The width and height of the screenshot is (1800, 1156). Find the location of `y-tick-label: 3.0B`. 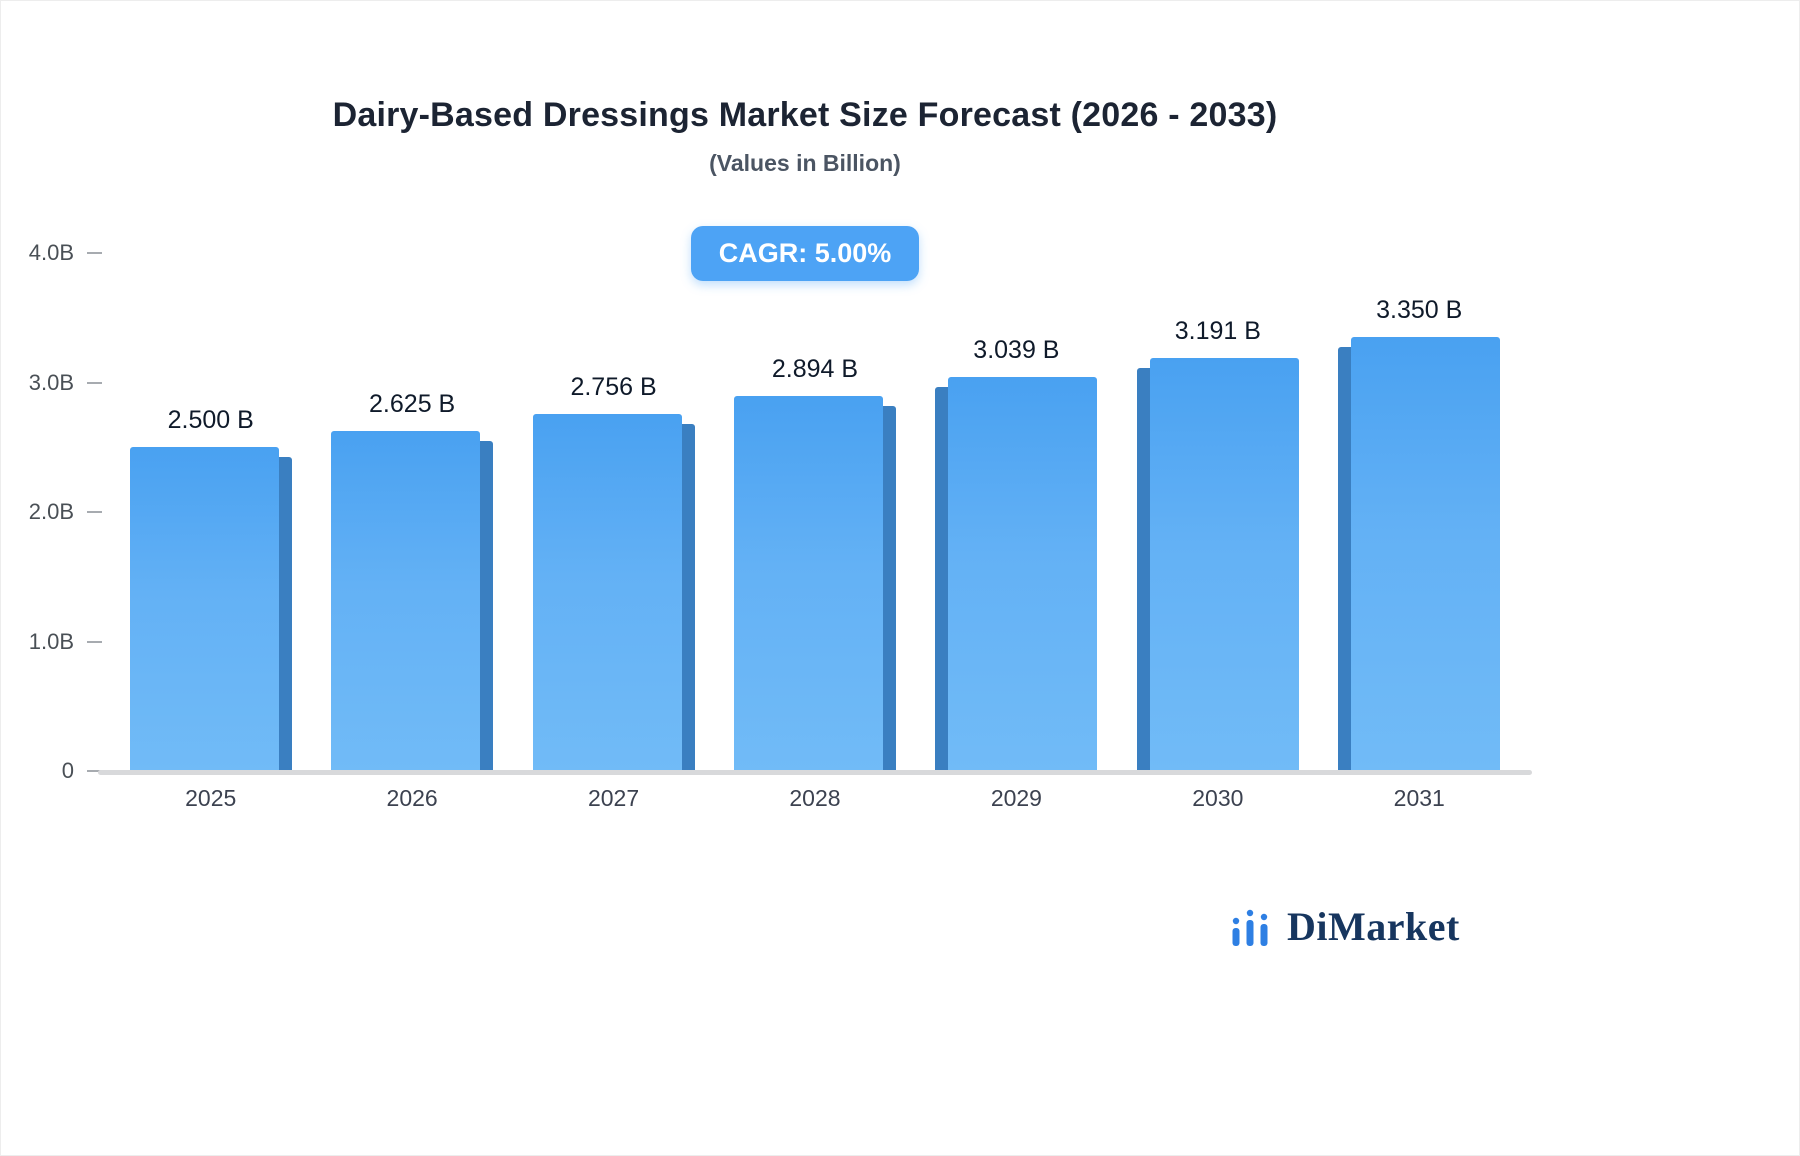

y-tick-label: 3.0B is located at coordinates (51, 382).